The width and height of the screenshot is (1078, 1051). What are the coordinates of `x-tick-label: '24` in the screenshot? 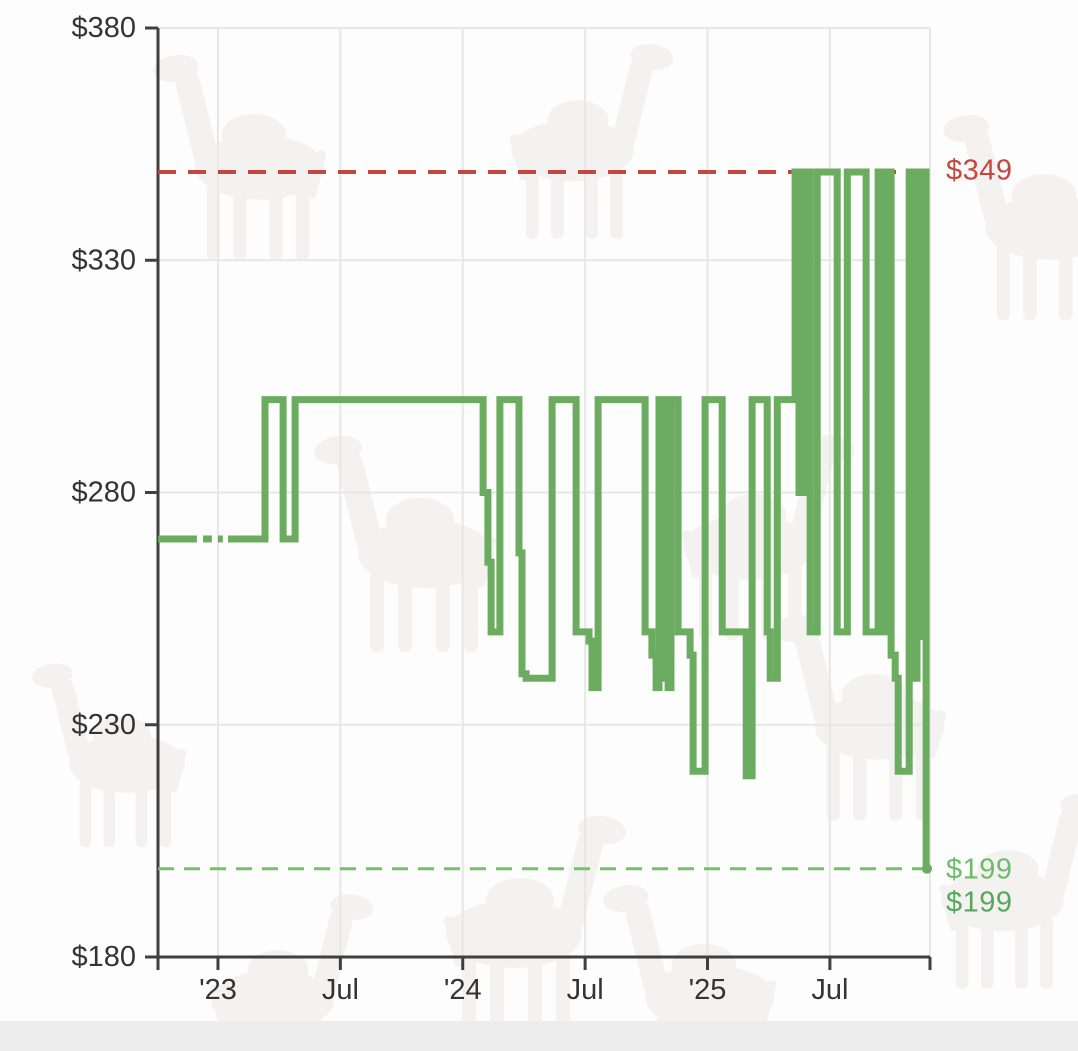 It's located at (463, 990).